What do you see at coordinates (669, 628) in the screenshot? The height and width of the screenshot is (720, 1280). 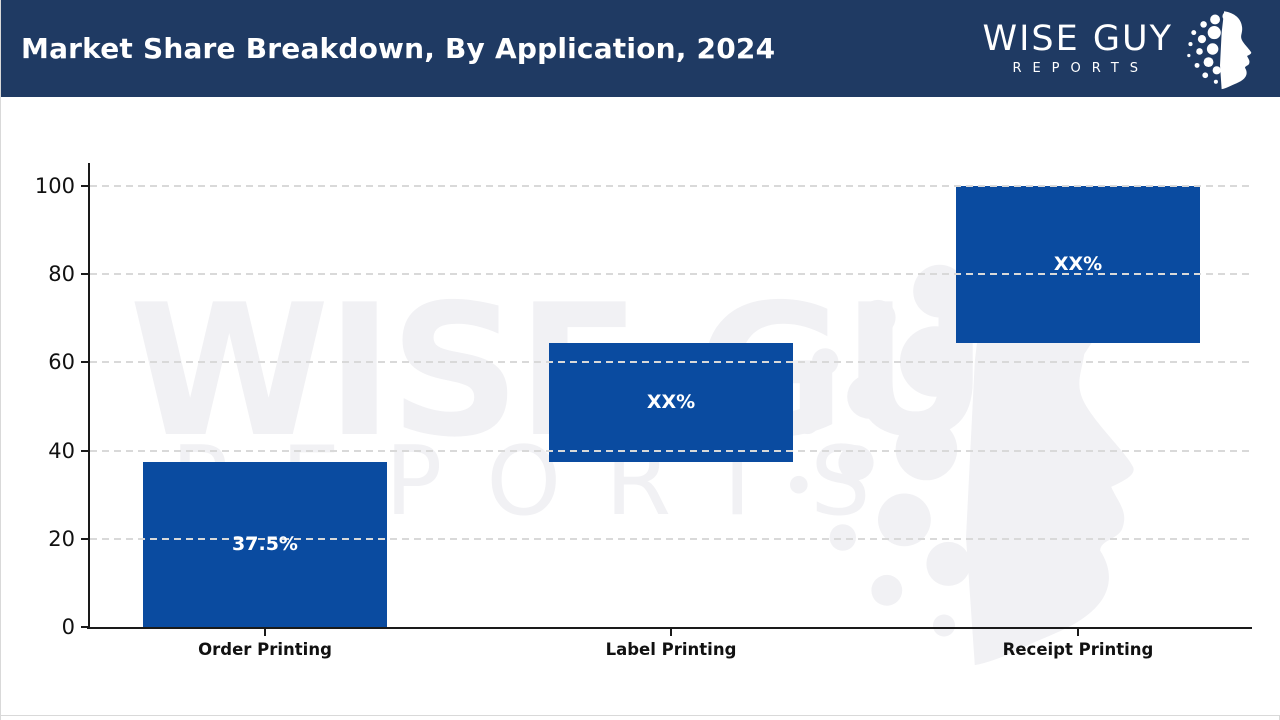 I see `x-axis-line` at bounding box center [669, 628].